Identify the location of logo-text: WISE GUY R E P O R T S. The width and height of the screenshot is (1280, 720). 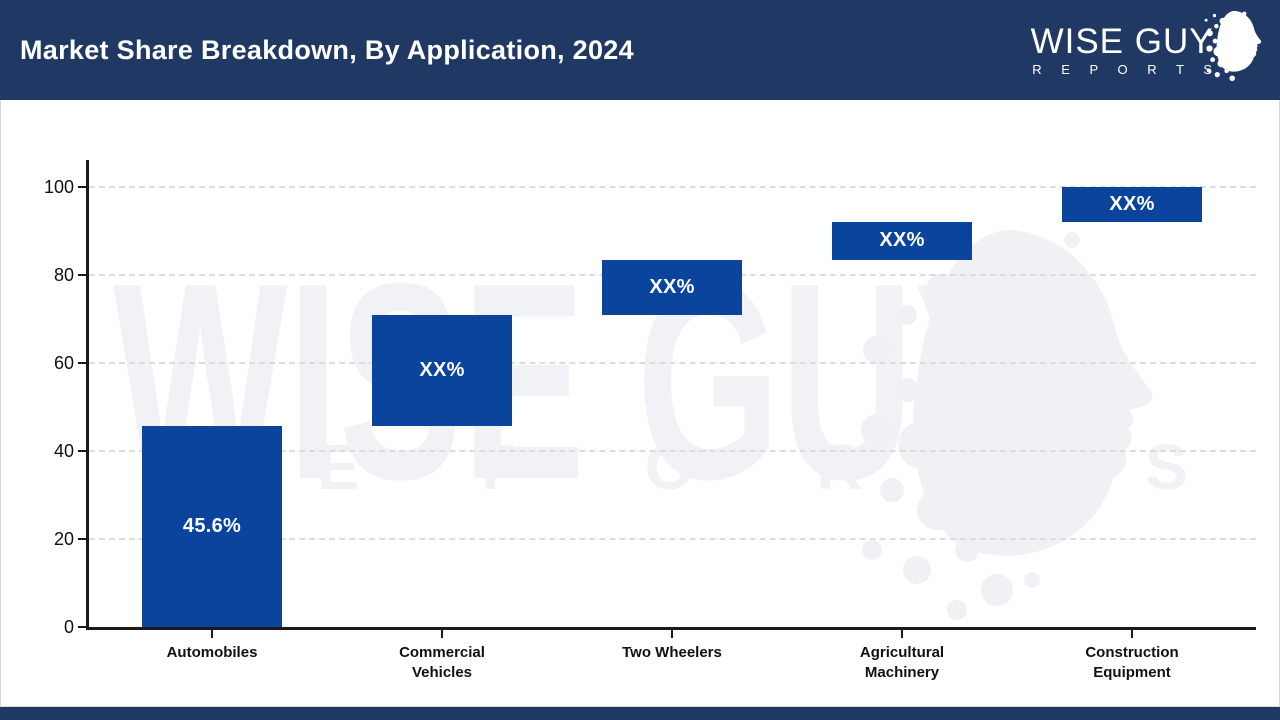
(1122, 50).